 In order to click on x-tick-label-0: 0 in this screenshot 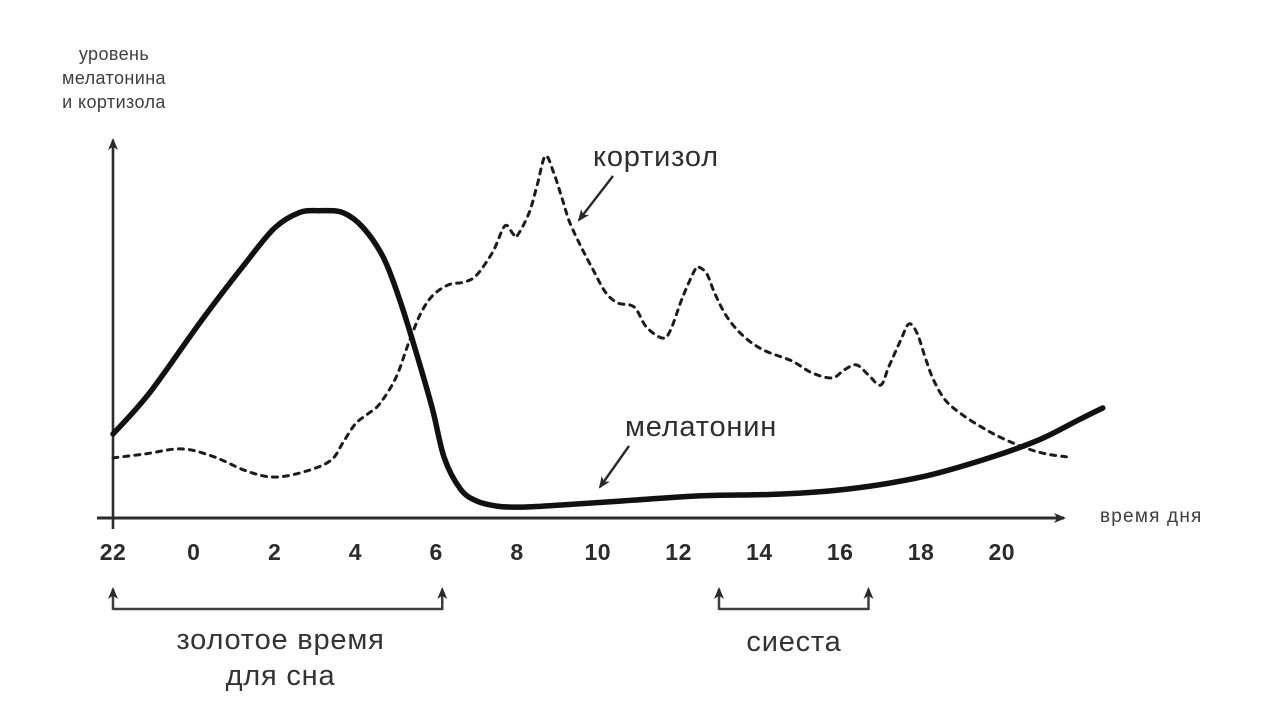, I will do `click(194, 552)`.